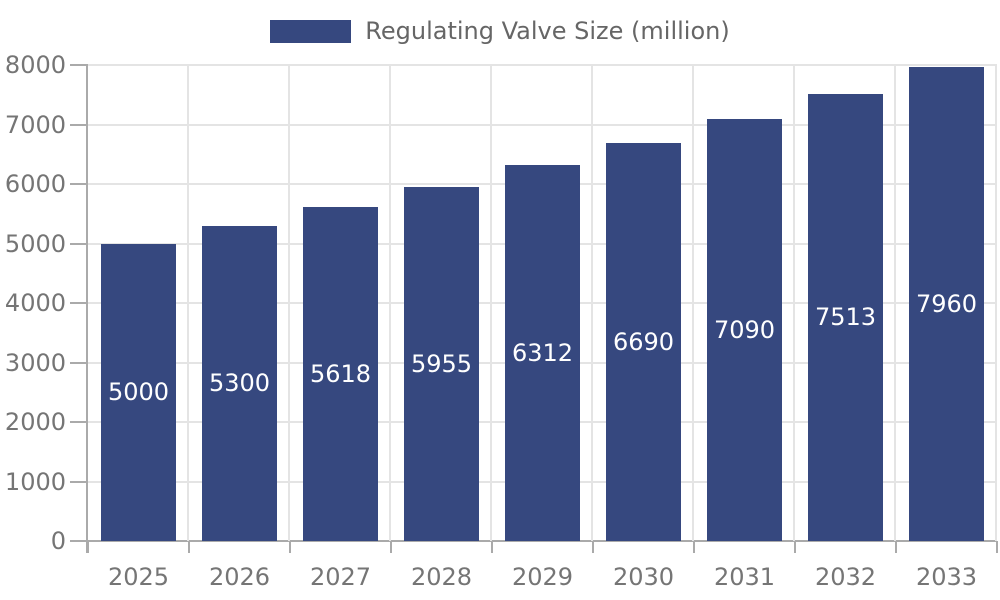 This screenshot has height=600, width=1000. I want to click on bar-value-label: 5000, so click(138, 392).